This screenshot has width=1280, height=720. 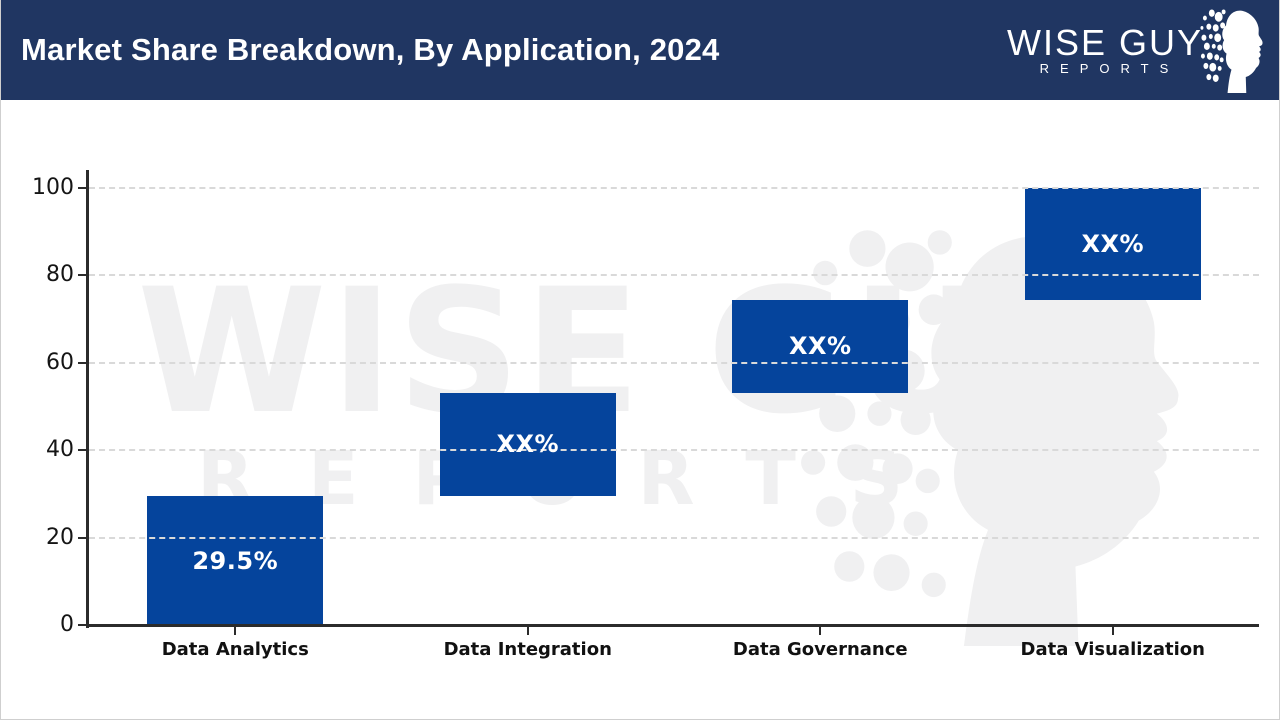 I want to click on bar-data-analytics, so click(x=235, y=560).